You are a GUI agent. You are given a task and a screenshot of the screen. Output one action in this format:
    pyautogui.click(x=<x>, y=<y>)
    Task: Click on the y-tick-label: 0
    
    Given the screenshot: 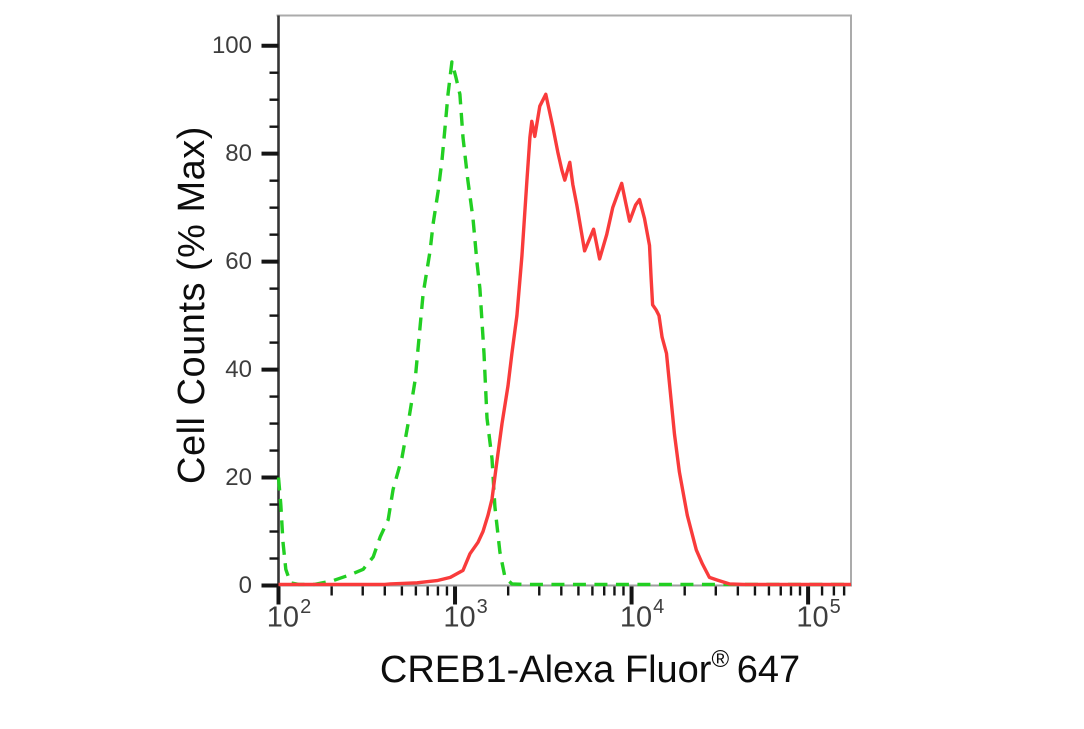 What is the action you would take?
    pyautogui.click(x=245, y=585)
    